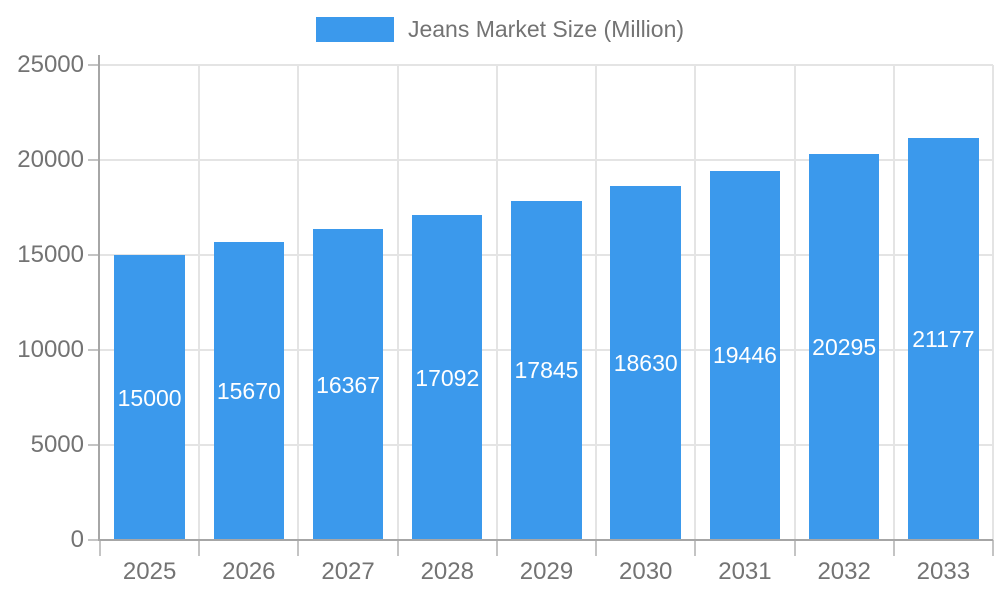 This screenshot has width=1000, height=600. I want to click on legend: Jeans Market Size (Million), so click(500, 29).